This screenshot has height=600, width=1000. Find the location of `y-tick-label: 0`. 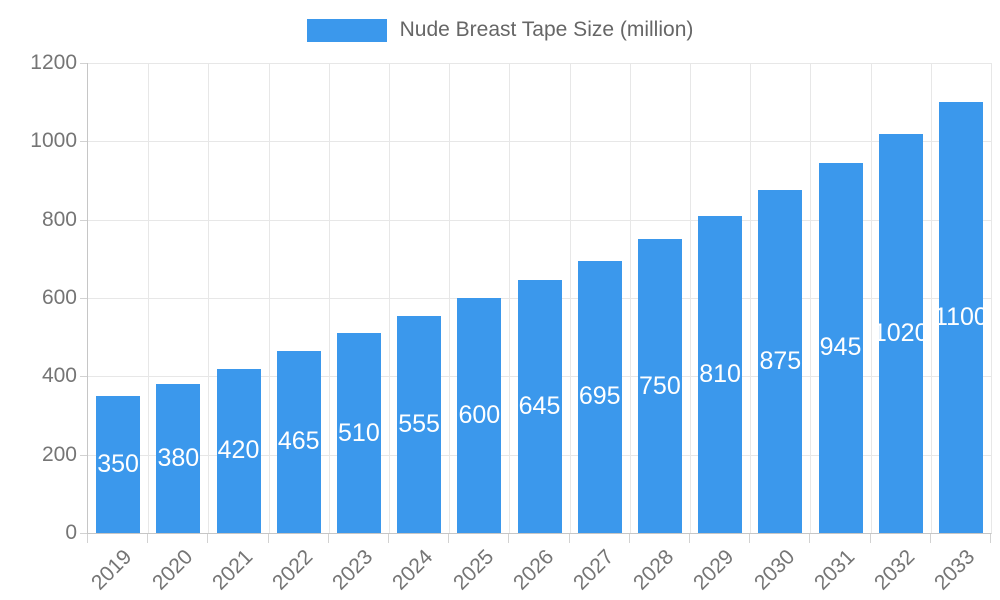

y-tick-label: 0 is located at coordinates (71, 532).